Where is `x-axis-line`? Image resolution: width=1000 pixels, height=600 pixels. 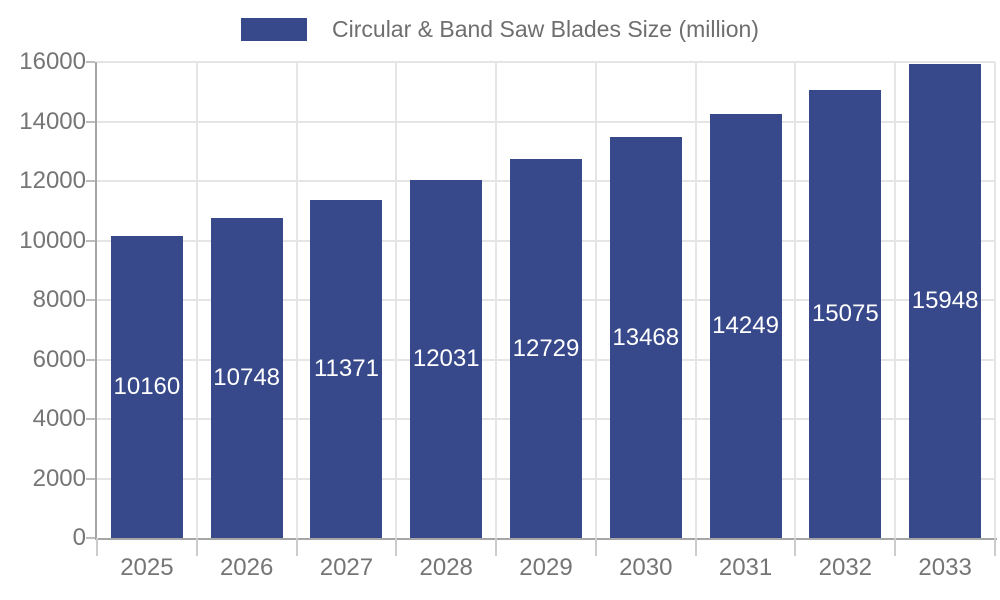 x-axis-line is located at coordinates (546, 539).